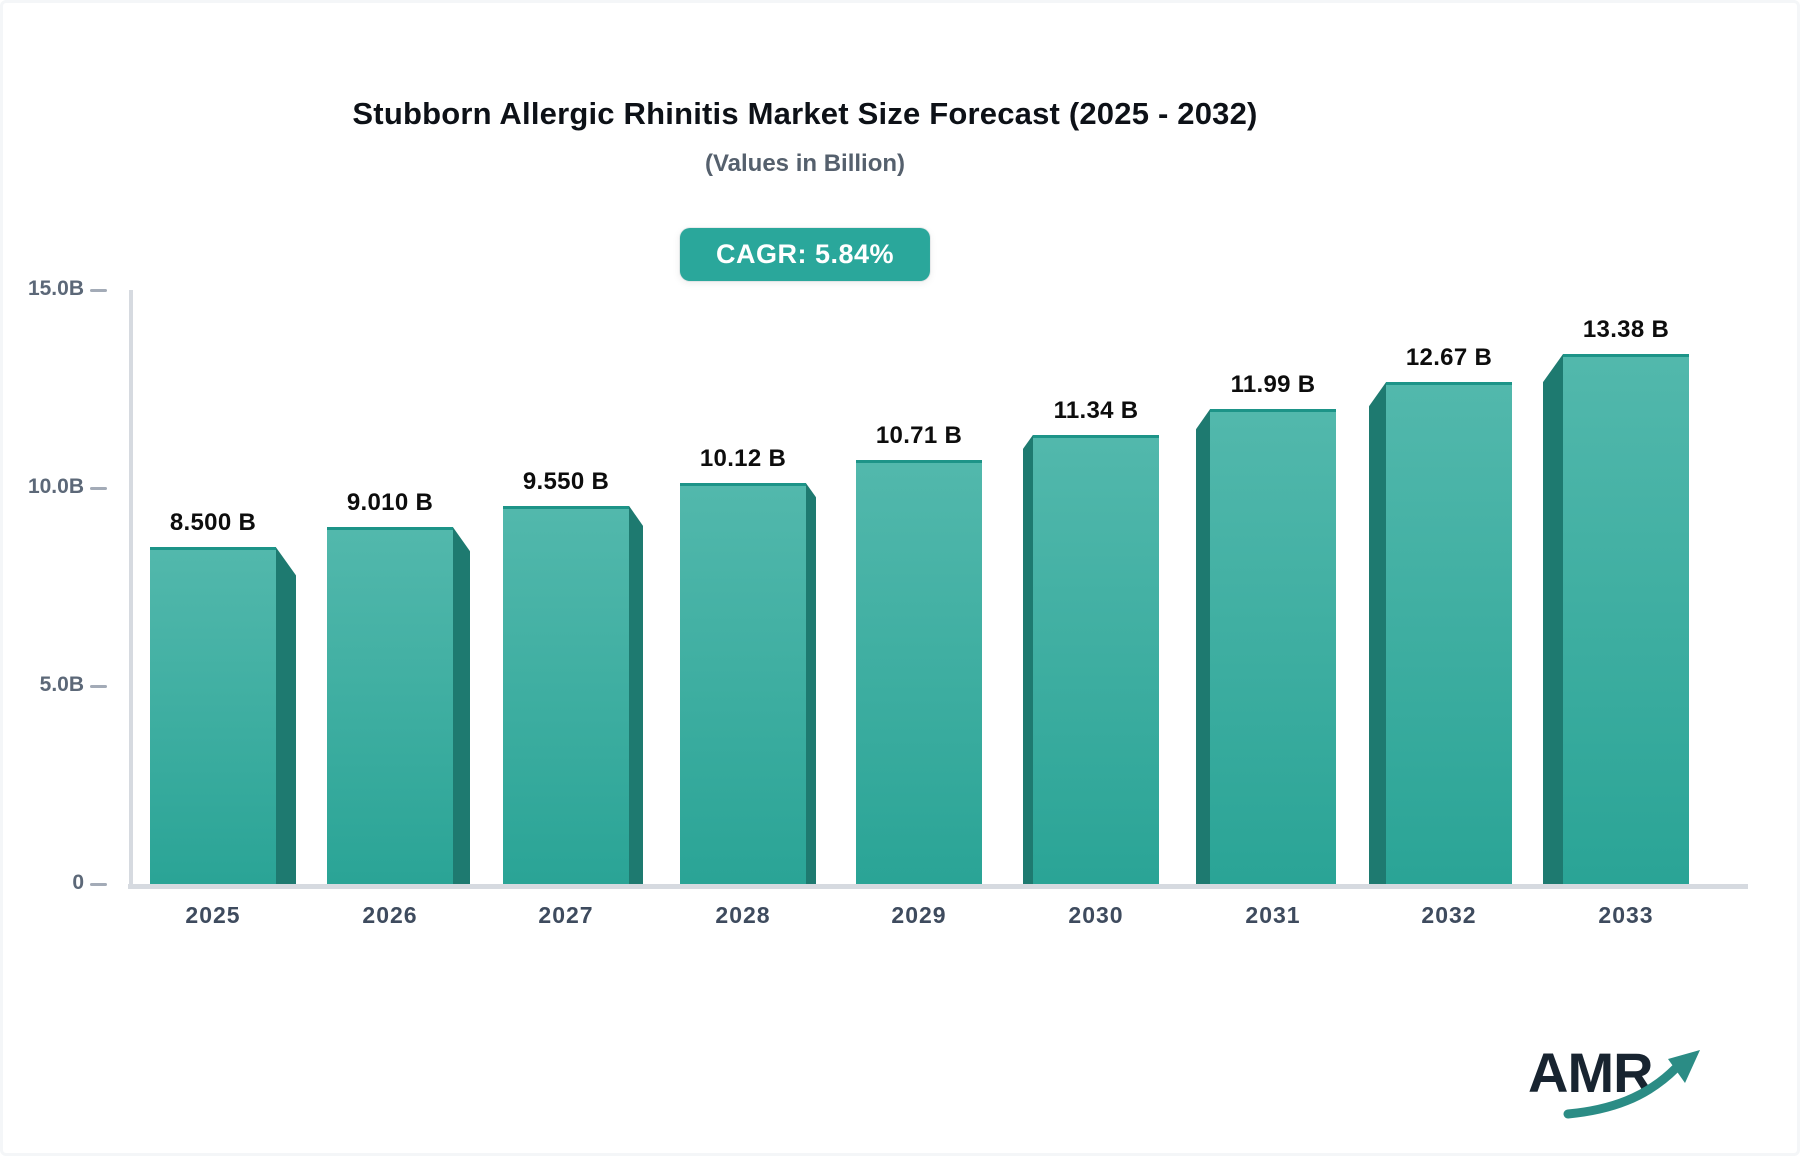 This screenshot has width=1800, height=1156. I want to click on x-tick-label: 2026, so click(390, 915).